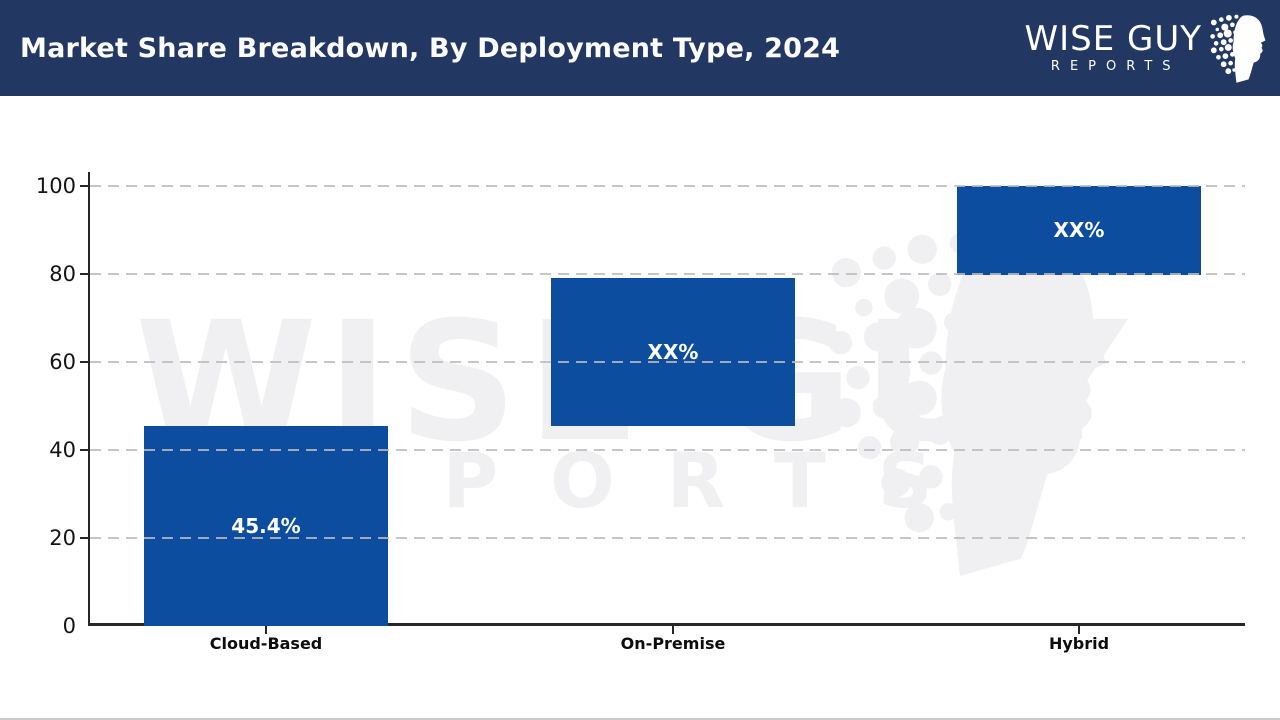  What do you see at coordinates (266, 643) in the screenshot?
I see `x-axis-tick-label: Cloud-Based` at bounding box center [266, 643].